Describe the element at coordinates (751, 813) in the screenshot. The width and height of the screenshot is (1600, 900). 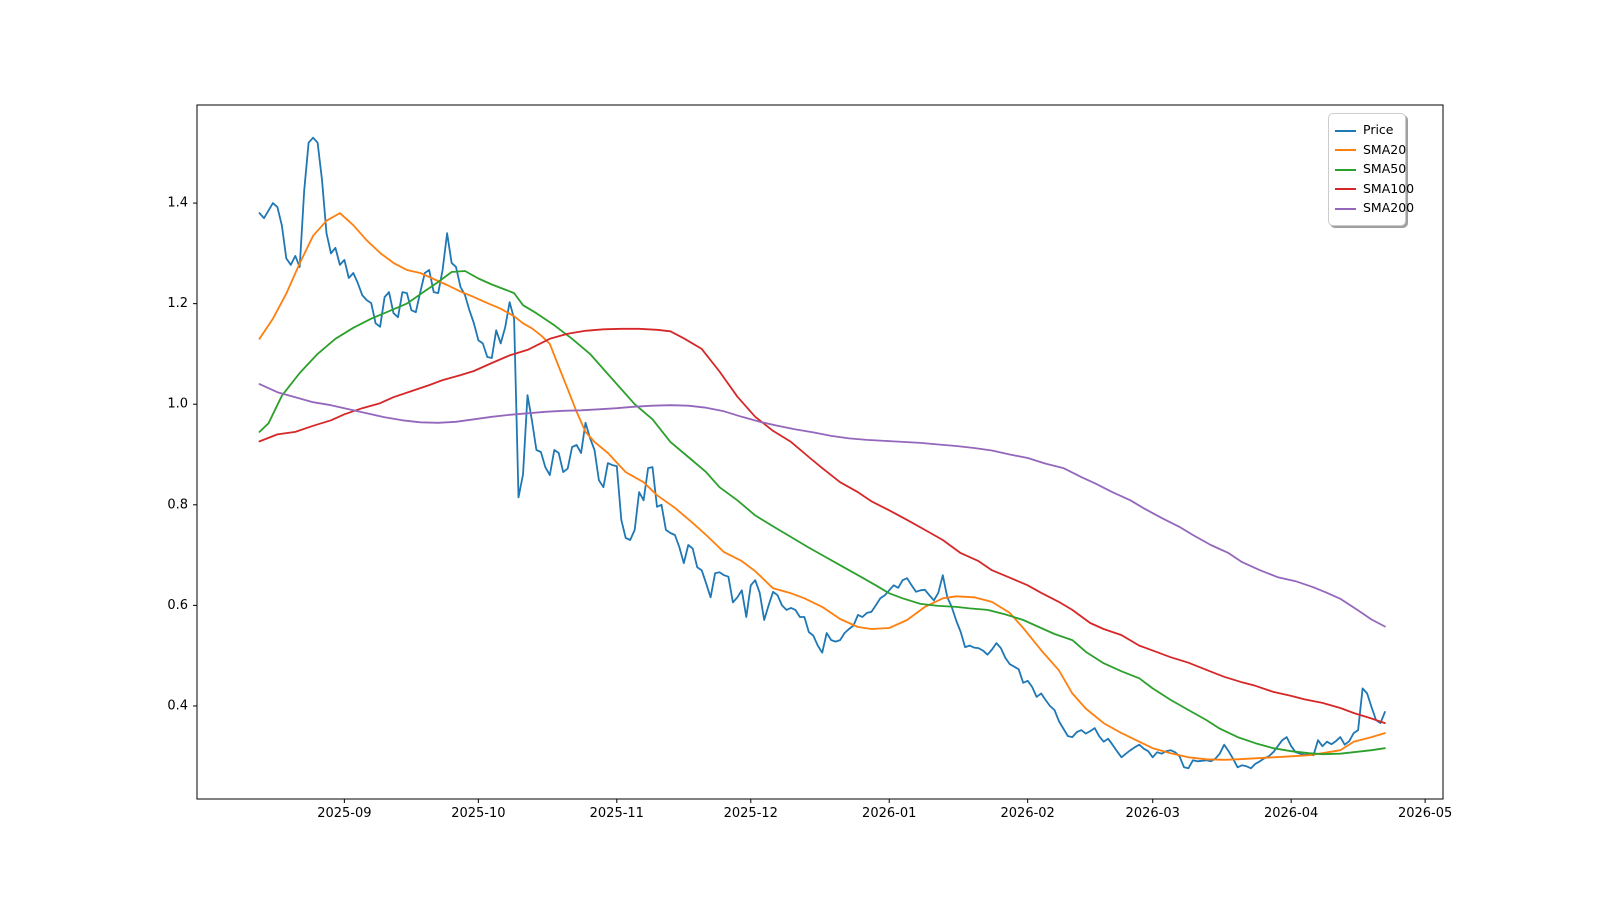
I see `x-tick-label: 2025-12` at that location.